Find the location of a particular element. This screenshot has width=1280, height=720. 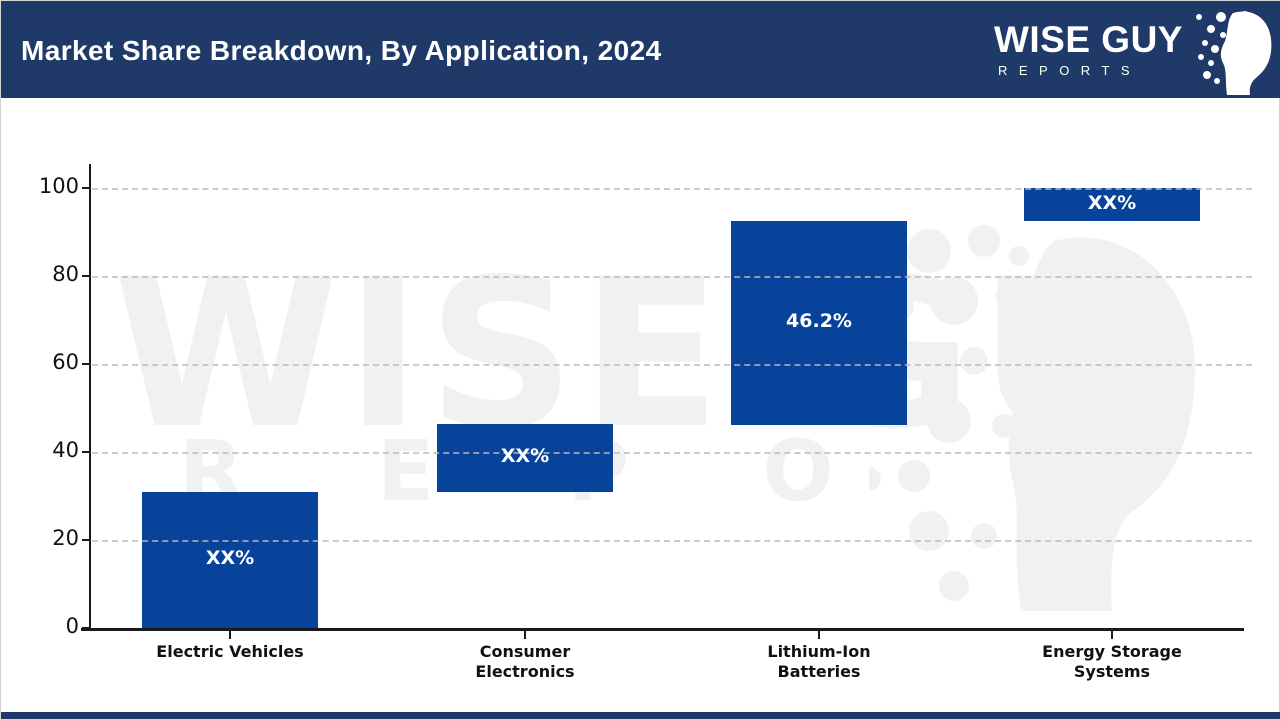

footer-bar is located at coordinates (640, 715).